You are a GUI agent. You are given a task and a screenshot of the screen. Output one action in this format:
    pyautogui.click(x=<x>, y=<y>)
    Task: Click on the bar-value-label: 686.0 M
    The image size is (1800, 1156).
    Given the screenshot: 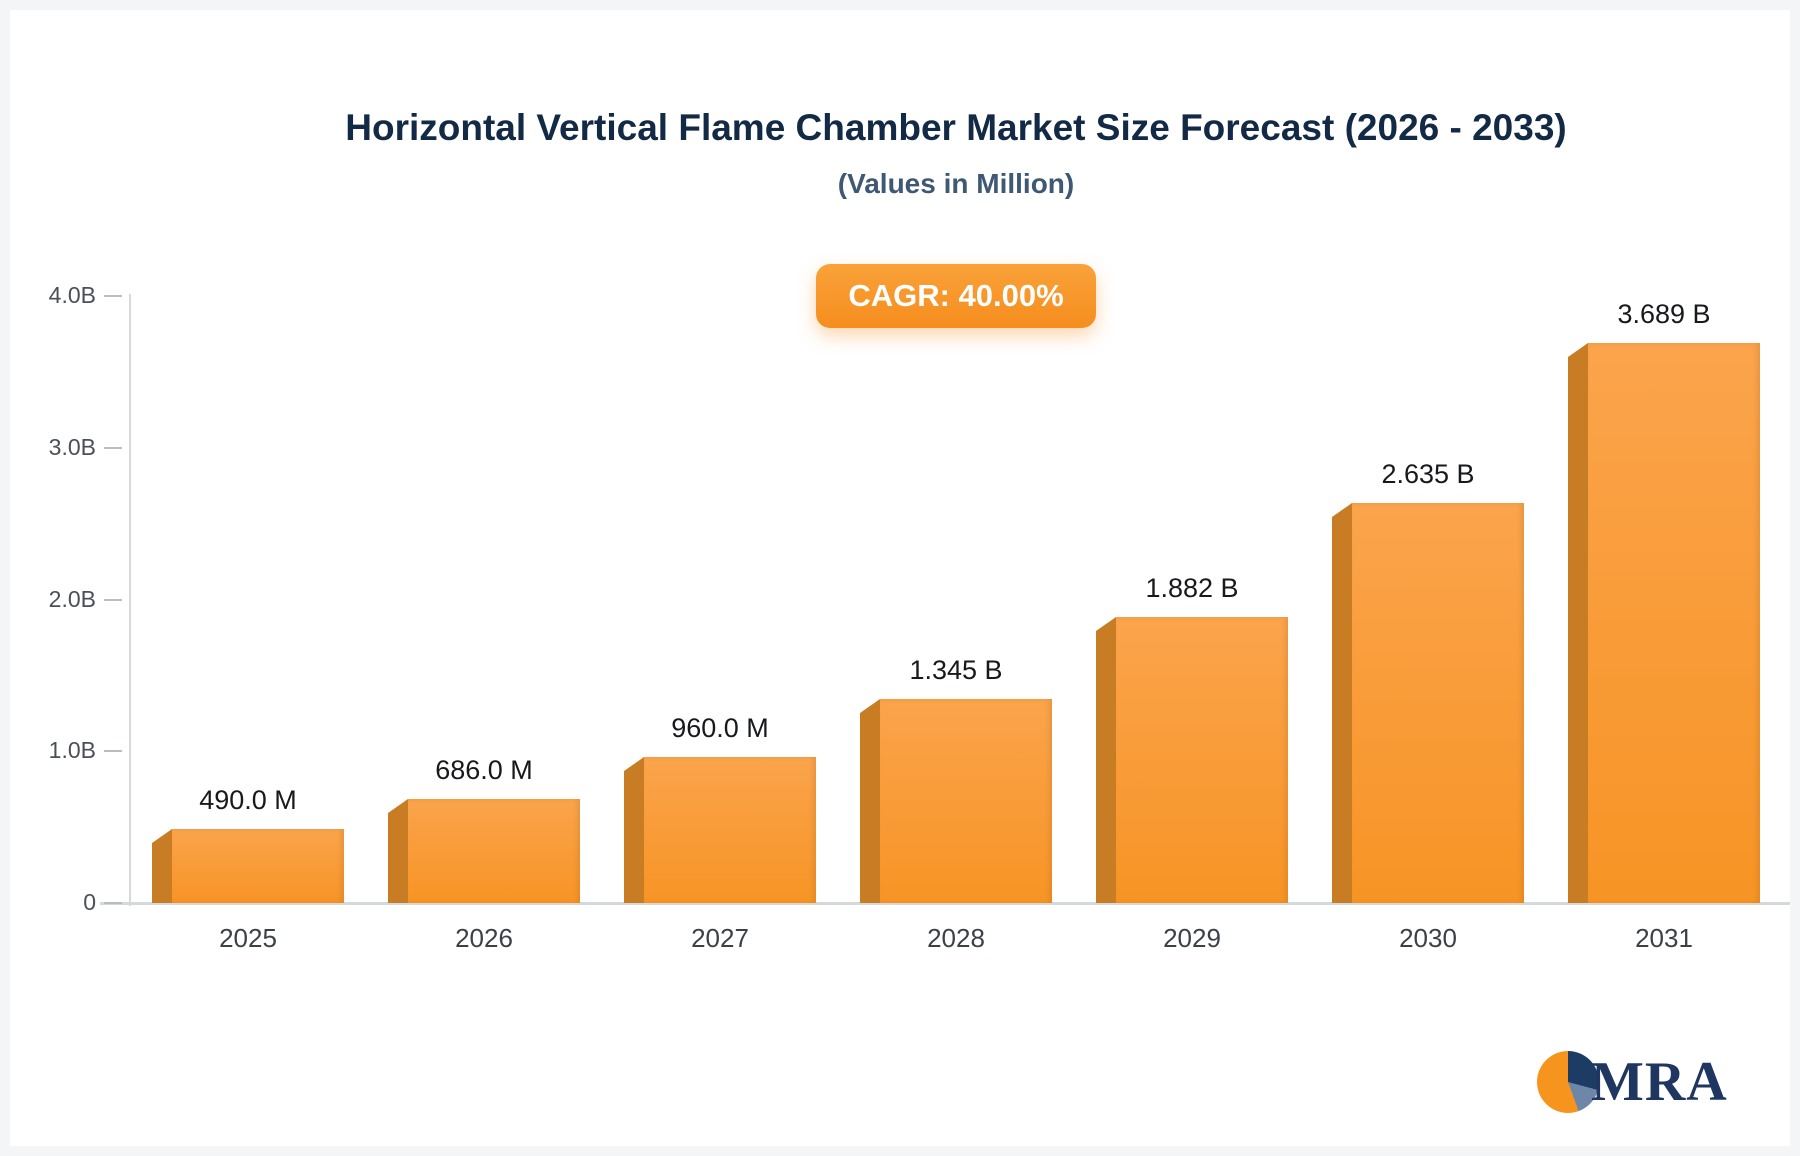 What is the action you would take?
    pyautogui.click(x=484, y=770)
    